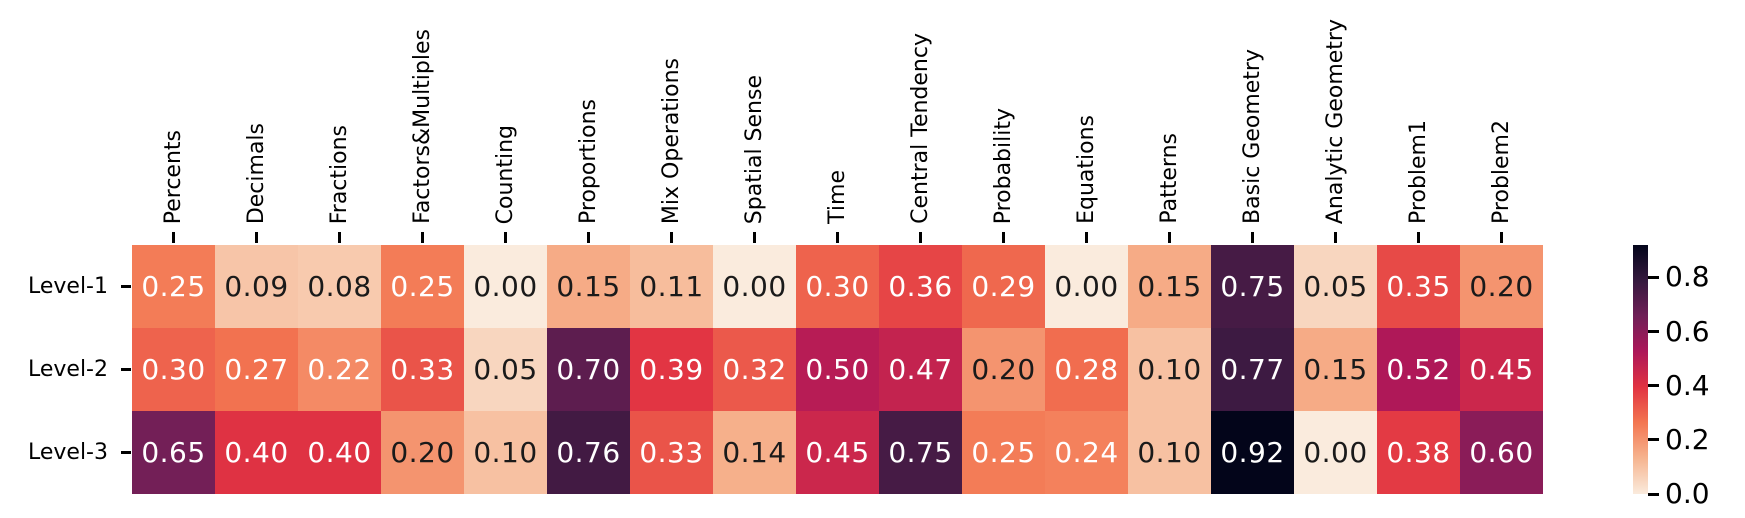 The width and height of the screenshot is (1745, 518). What do you see at coordinates (920, 286) in the screenshot?
I see `heatmap-cell-value: 0.36` at bounding box center [920, 286].